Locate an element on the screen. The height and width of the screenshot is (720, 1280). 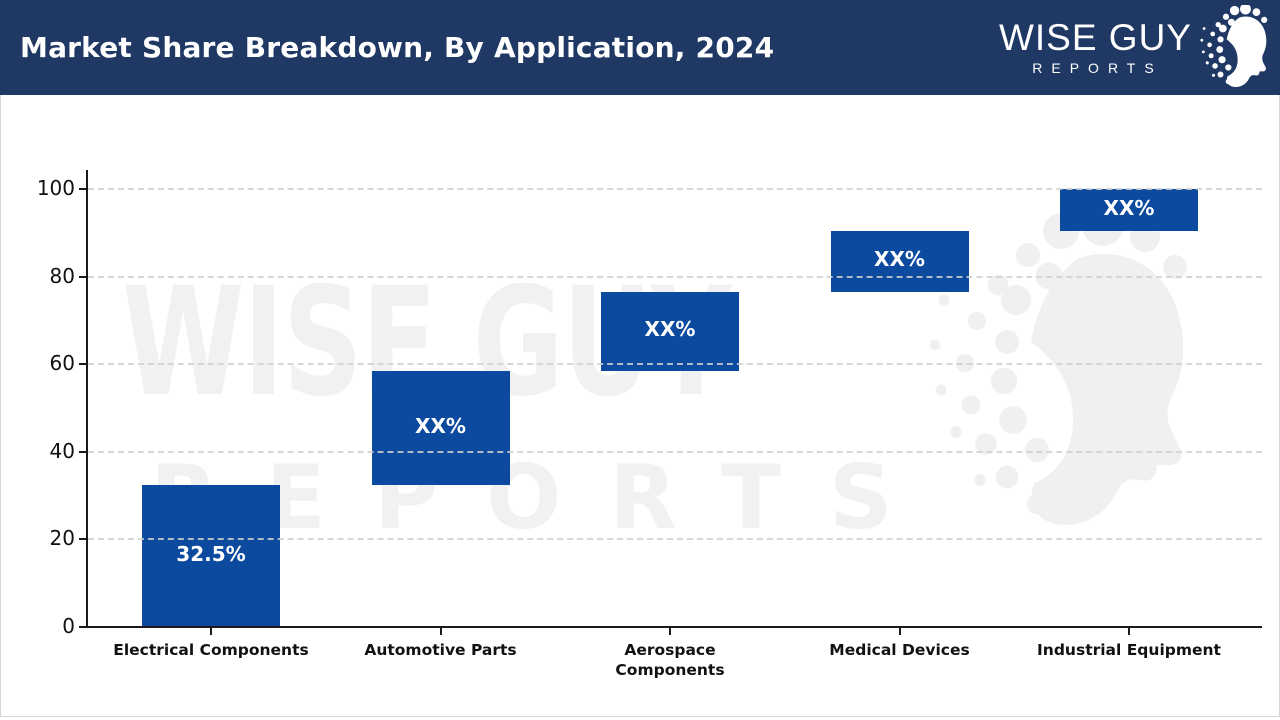
bar-value-label: 32.5% is located at coordinates (211, 553).